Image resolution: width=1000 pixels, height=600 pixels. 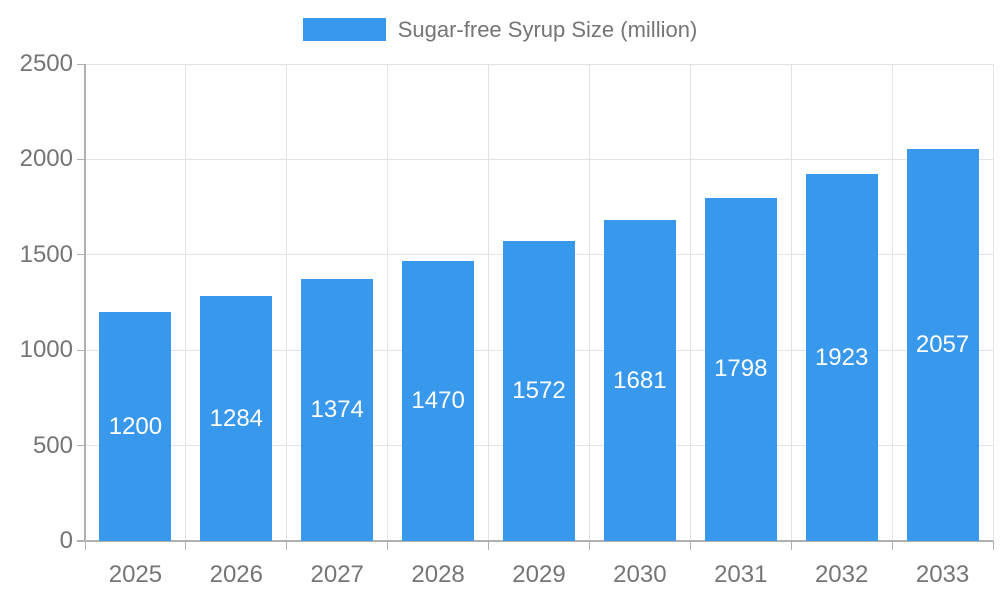 What do you see at coordinates (66, 540) in the screenshot?
I see `y-axis-tick-label: 0` at bounding box center [66, 540].